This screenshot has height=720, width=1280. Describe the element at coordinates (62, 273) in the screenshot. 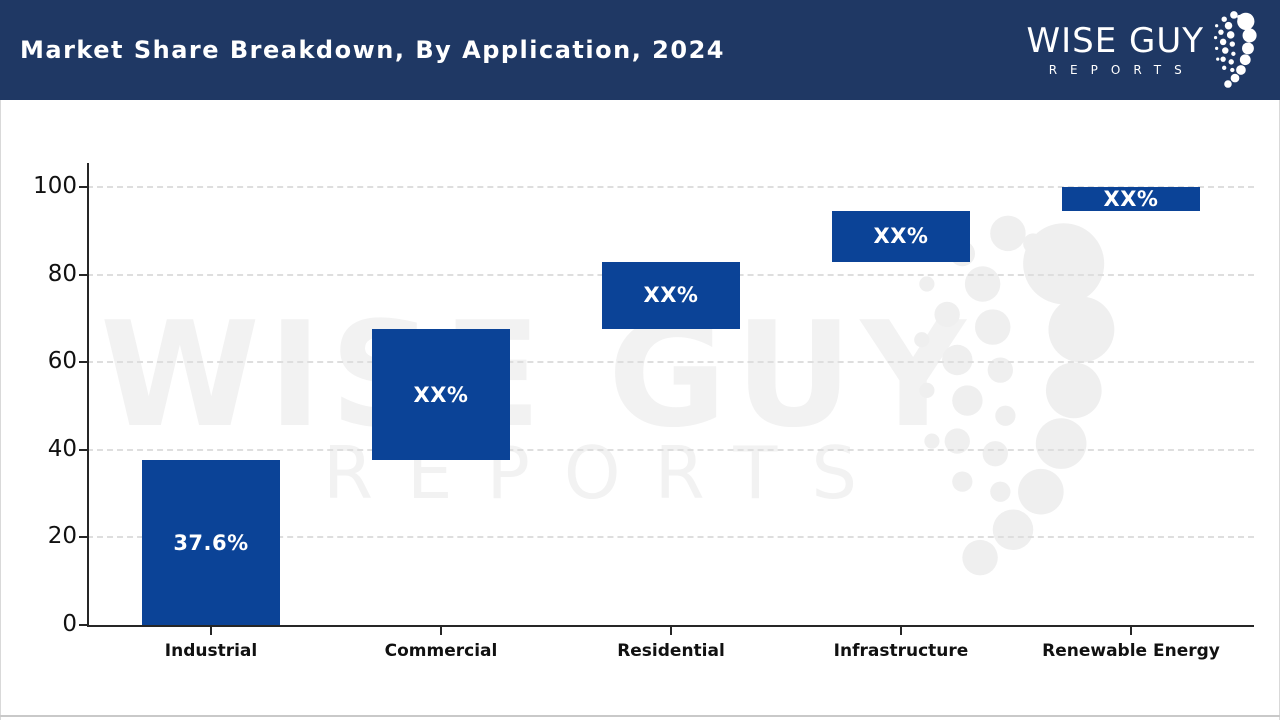

I see `y-tick-label: 80` at that location.